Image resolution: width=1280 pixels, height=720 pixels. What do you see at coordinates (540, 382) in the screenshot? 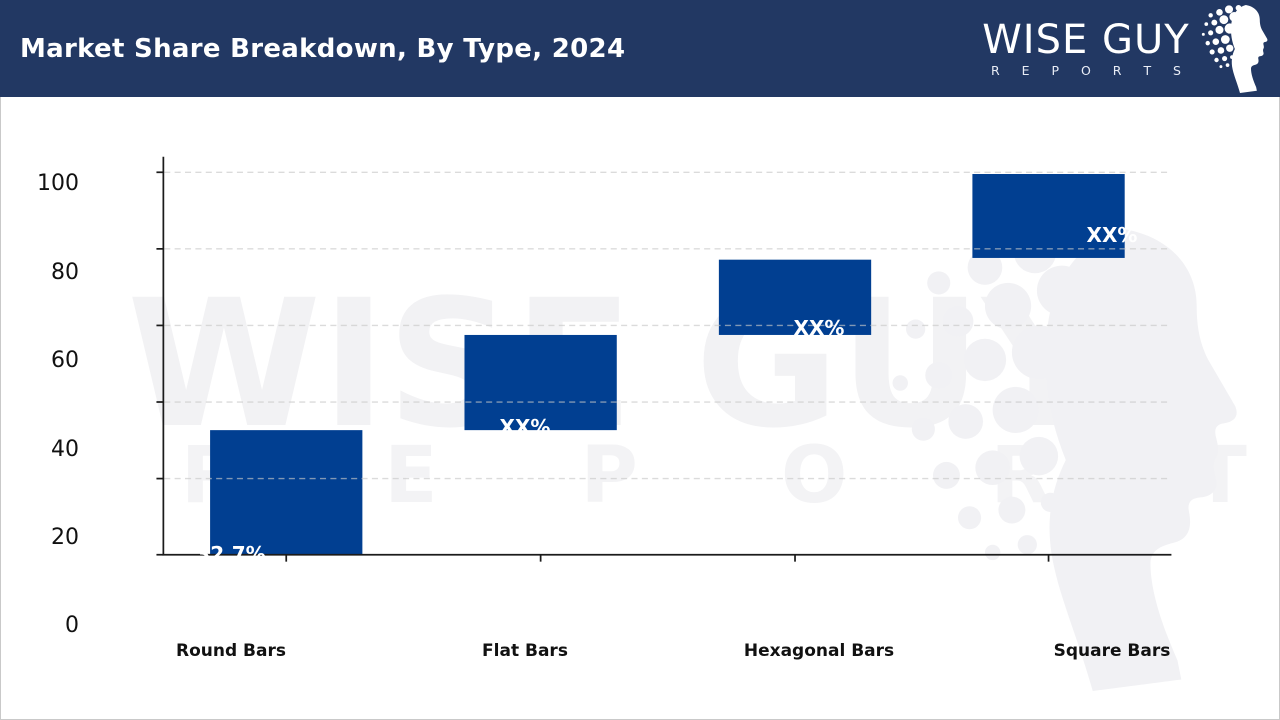
I see `bar-flat-bars` at bounding box center [540, 382].